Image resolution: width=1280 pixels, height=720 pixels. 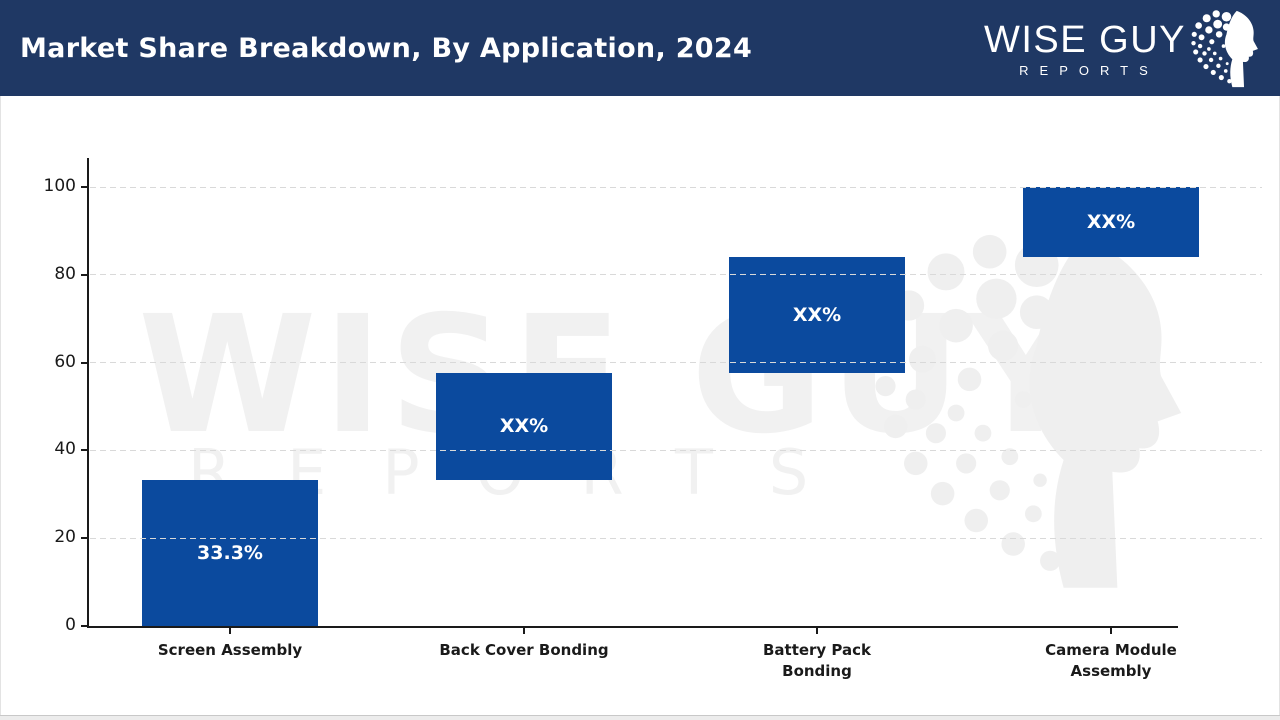 I want to click on y-tick-label-100: 100, so click(x=59, y=186).